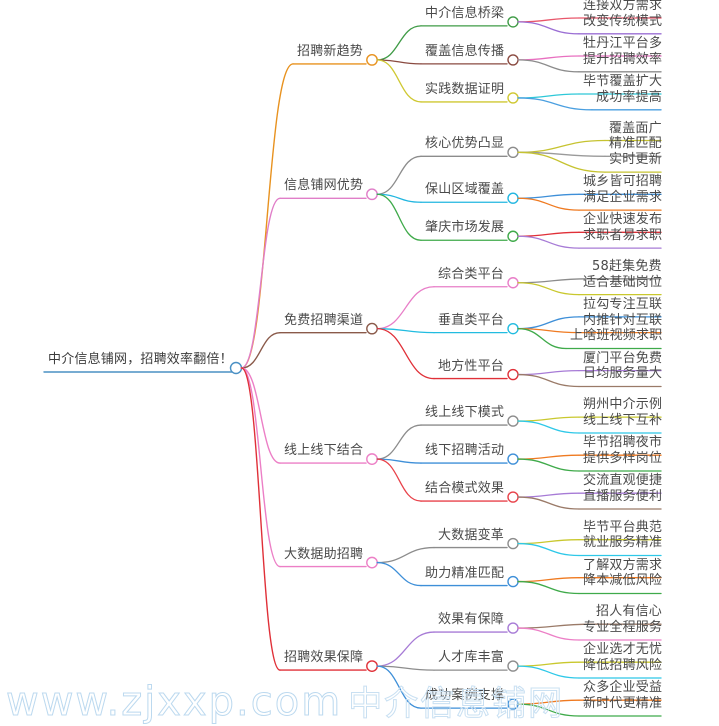 The width and height of the screenshot is (719, 726). What do you see at coordinates (464, 52) in the screenshot?
I see `subbranch-node-1-2: 覆盖信息传播` at bounding box center [464, 52].